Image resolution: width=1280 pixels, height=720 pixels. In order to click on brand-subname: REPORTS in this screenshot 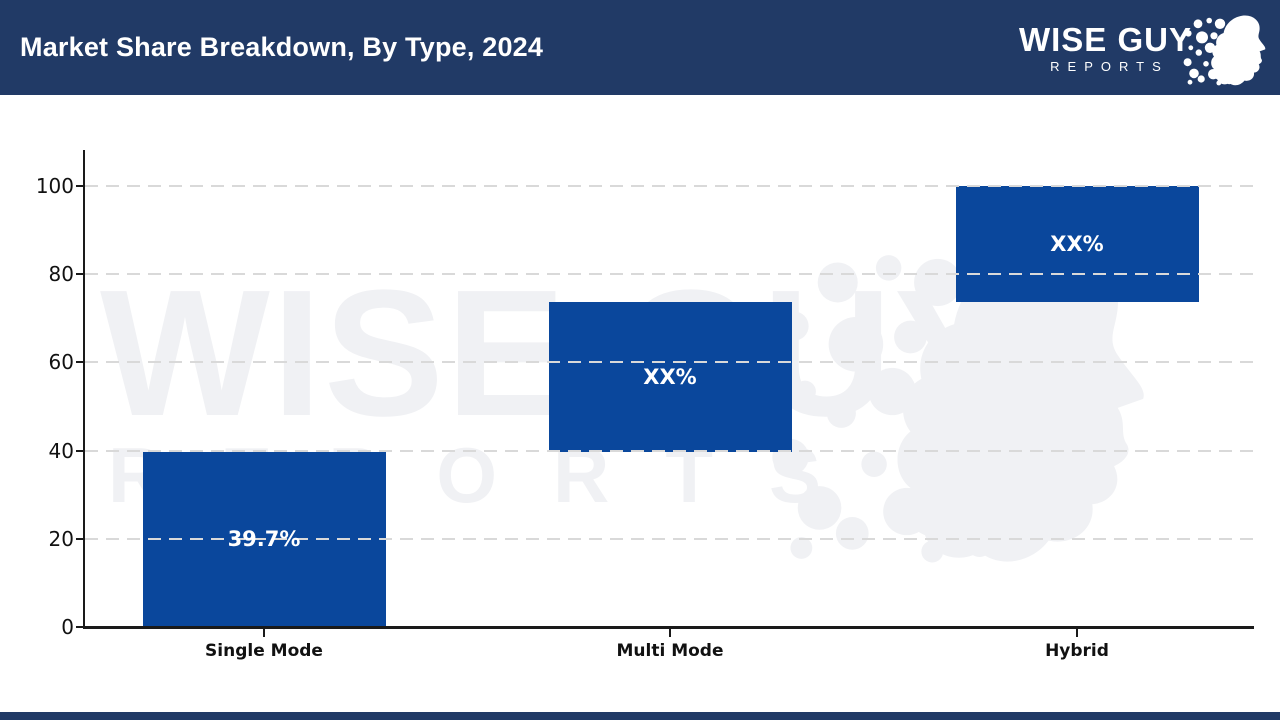, I will do `click(1109, 66)`.